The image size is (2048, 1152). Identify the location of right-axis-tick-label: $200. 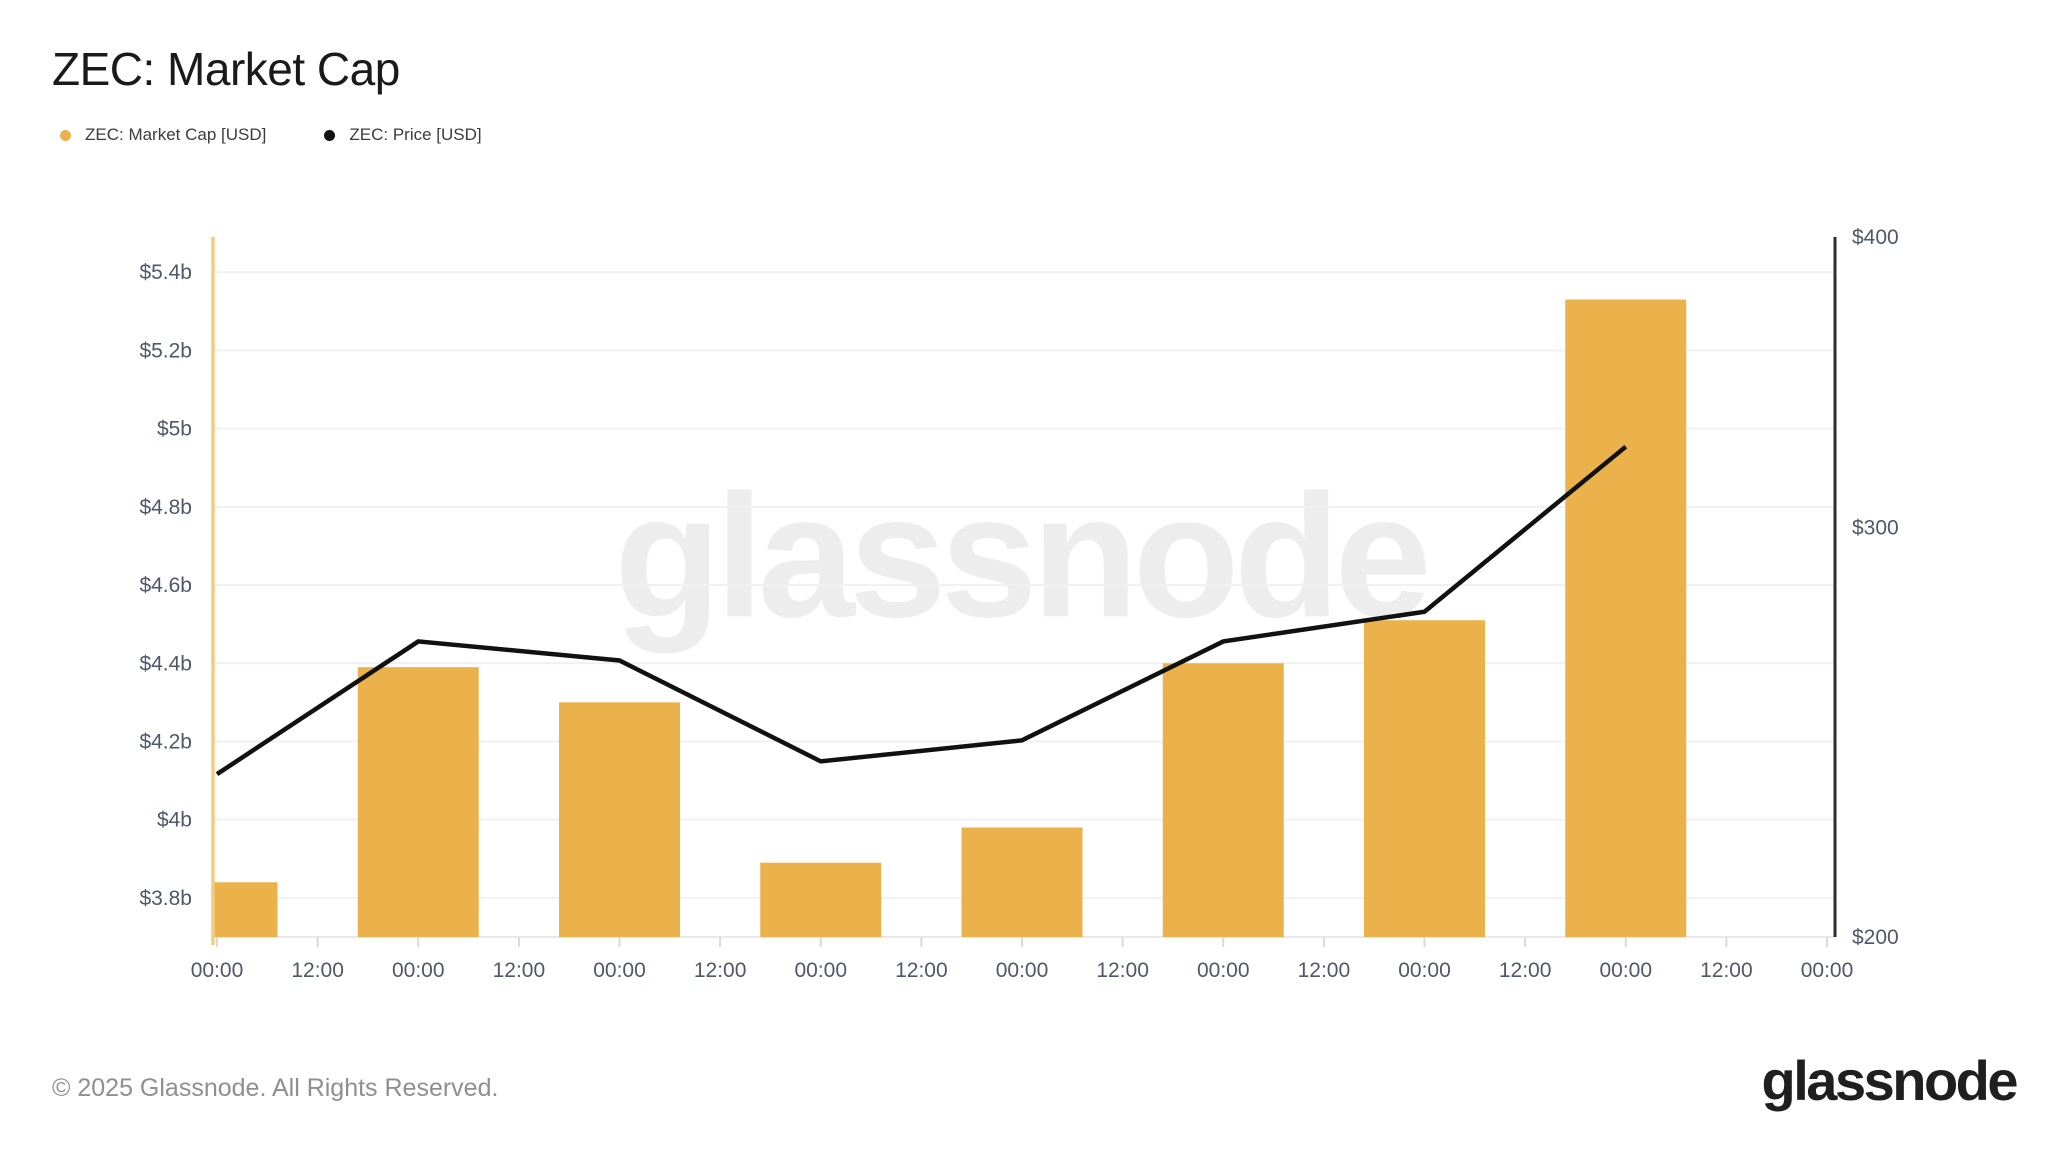
(1875, 937).